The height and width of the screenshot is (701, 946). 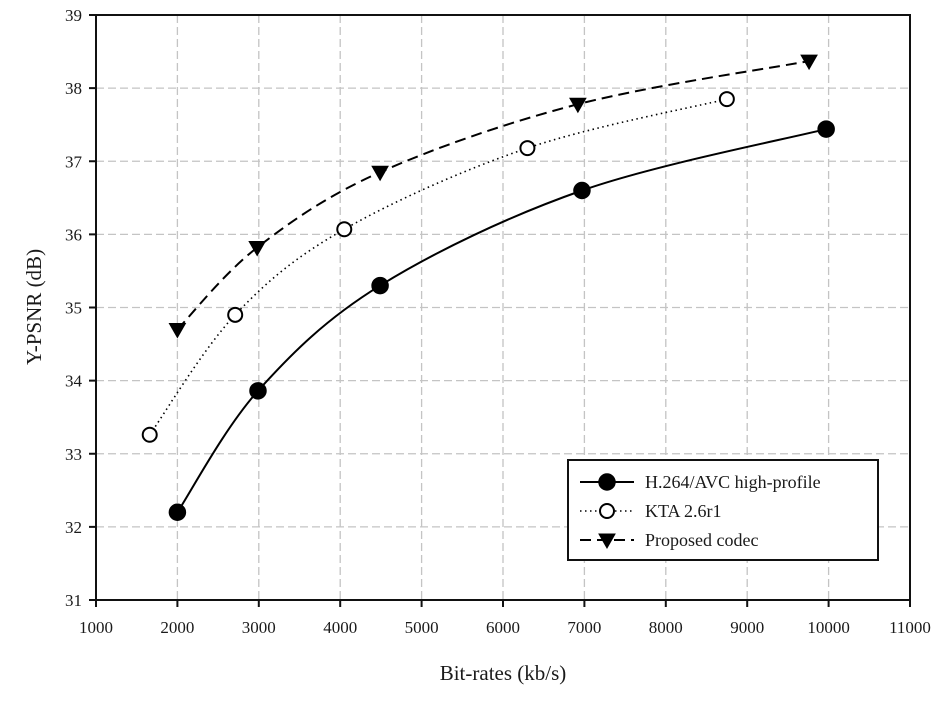 I want to click on legend-label: KTA 2.6r1, so click(x=683, y=511).